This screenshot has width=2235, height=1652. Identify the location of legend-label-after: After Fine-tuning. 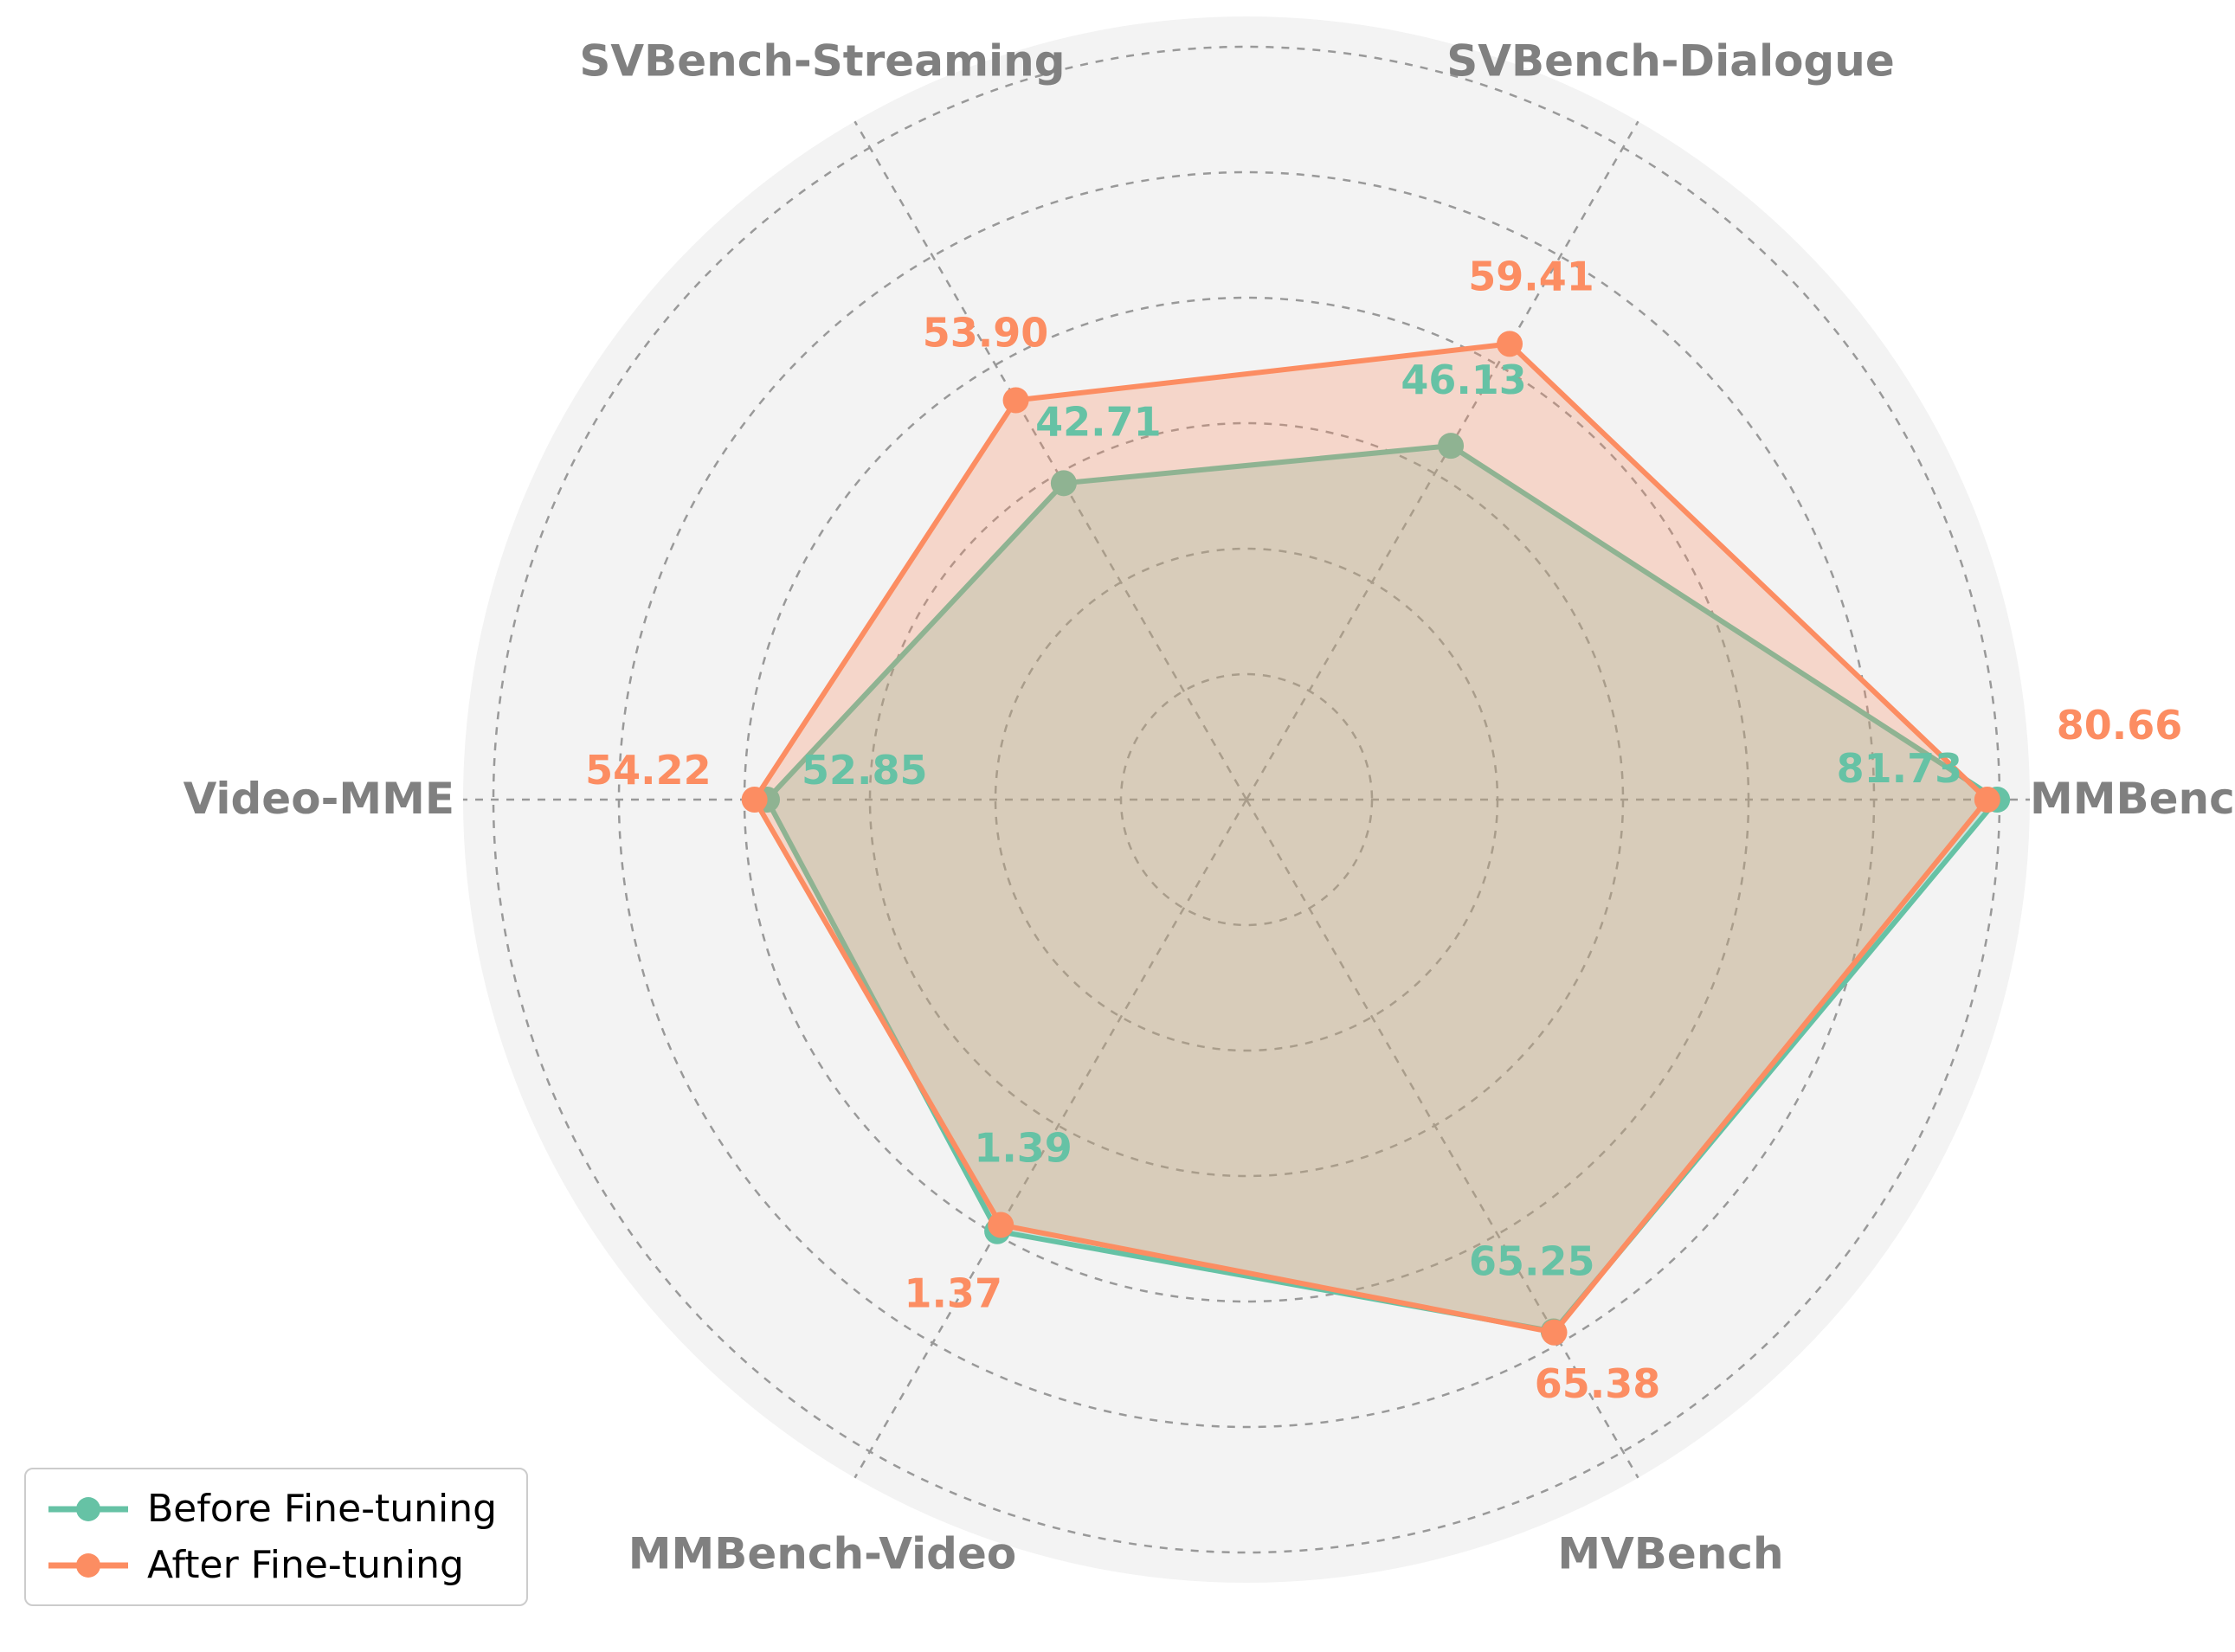
(305, 1565).